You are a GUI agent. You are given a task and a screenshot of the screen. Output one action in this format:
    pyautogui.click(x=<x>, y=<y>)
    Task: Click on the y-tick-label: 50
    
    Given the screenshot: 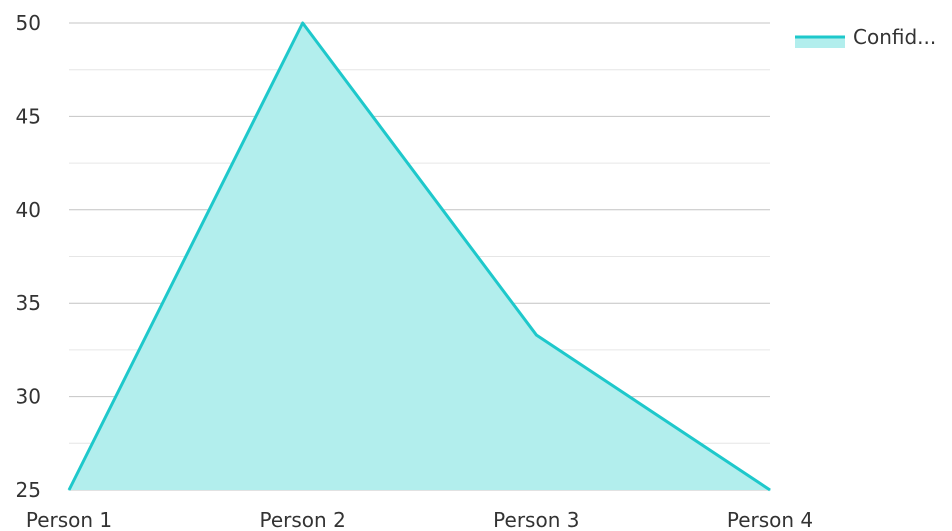 What is the action you would take?
    pyautogui.click(x=28, y=23)
    